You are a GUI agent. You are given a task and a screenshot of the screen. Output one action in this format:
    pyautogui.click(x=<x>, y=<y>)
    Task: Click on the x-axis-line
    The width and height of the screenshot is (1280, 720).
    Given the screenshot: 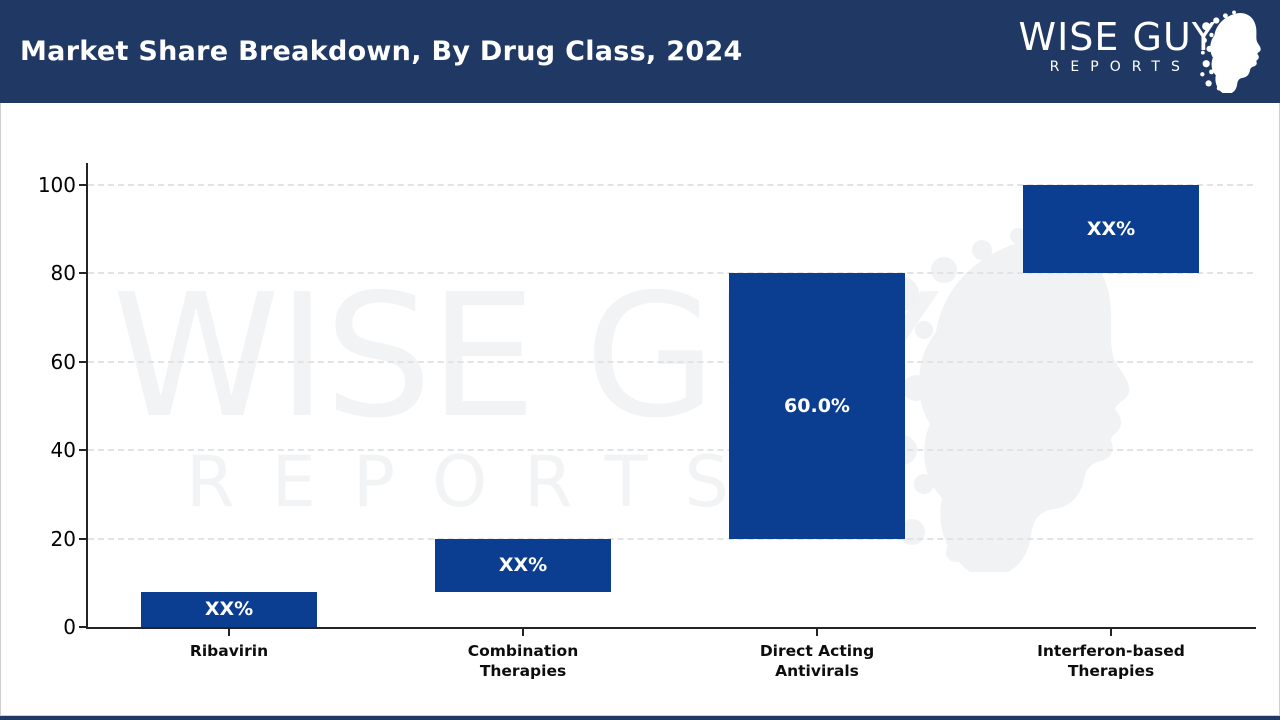 What is the action you would take?
    pyautogui.click(x=671, y=628)
    